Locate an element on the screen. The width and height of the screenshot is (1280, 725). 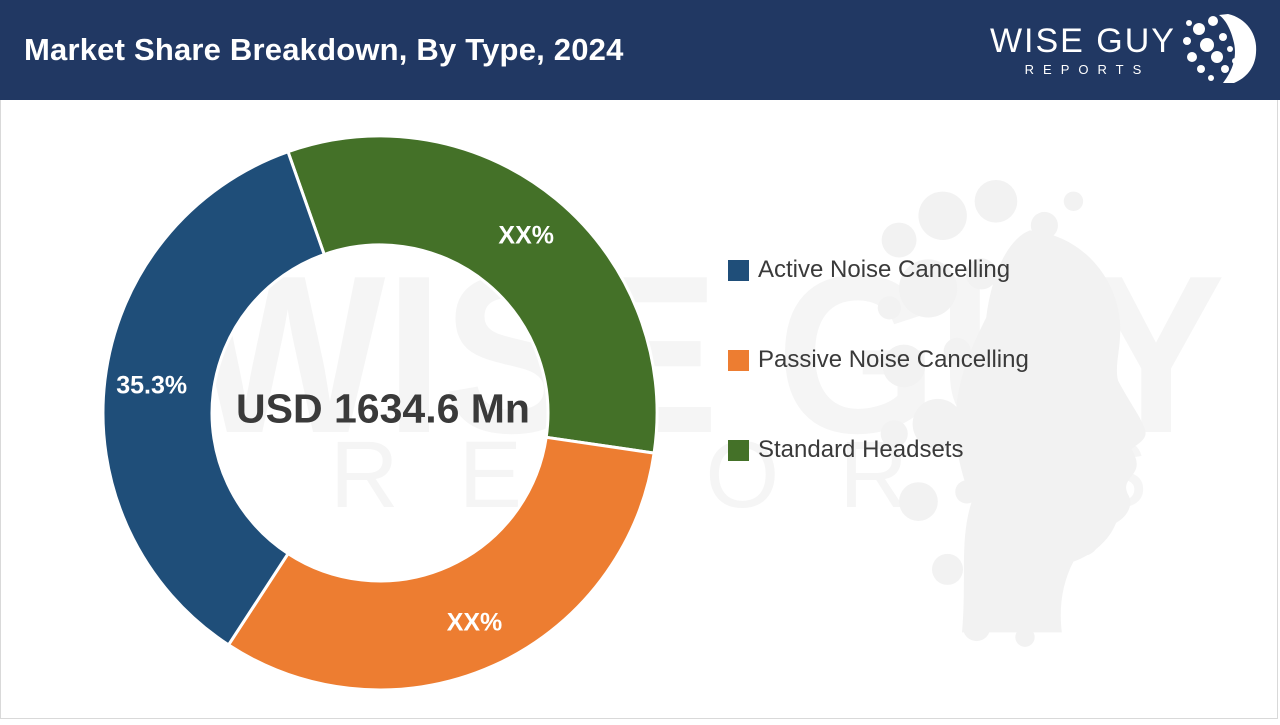
slice-percent-label: 35.3% is located at coordinates (151, 385).